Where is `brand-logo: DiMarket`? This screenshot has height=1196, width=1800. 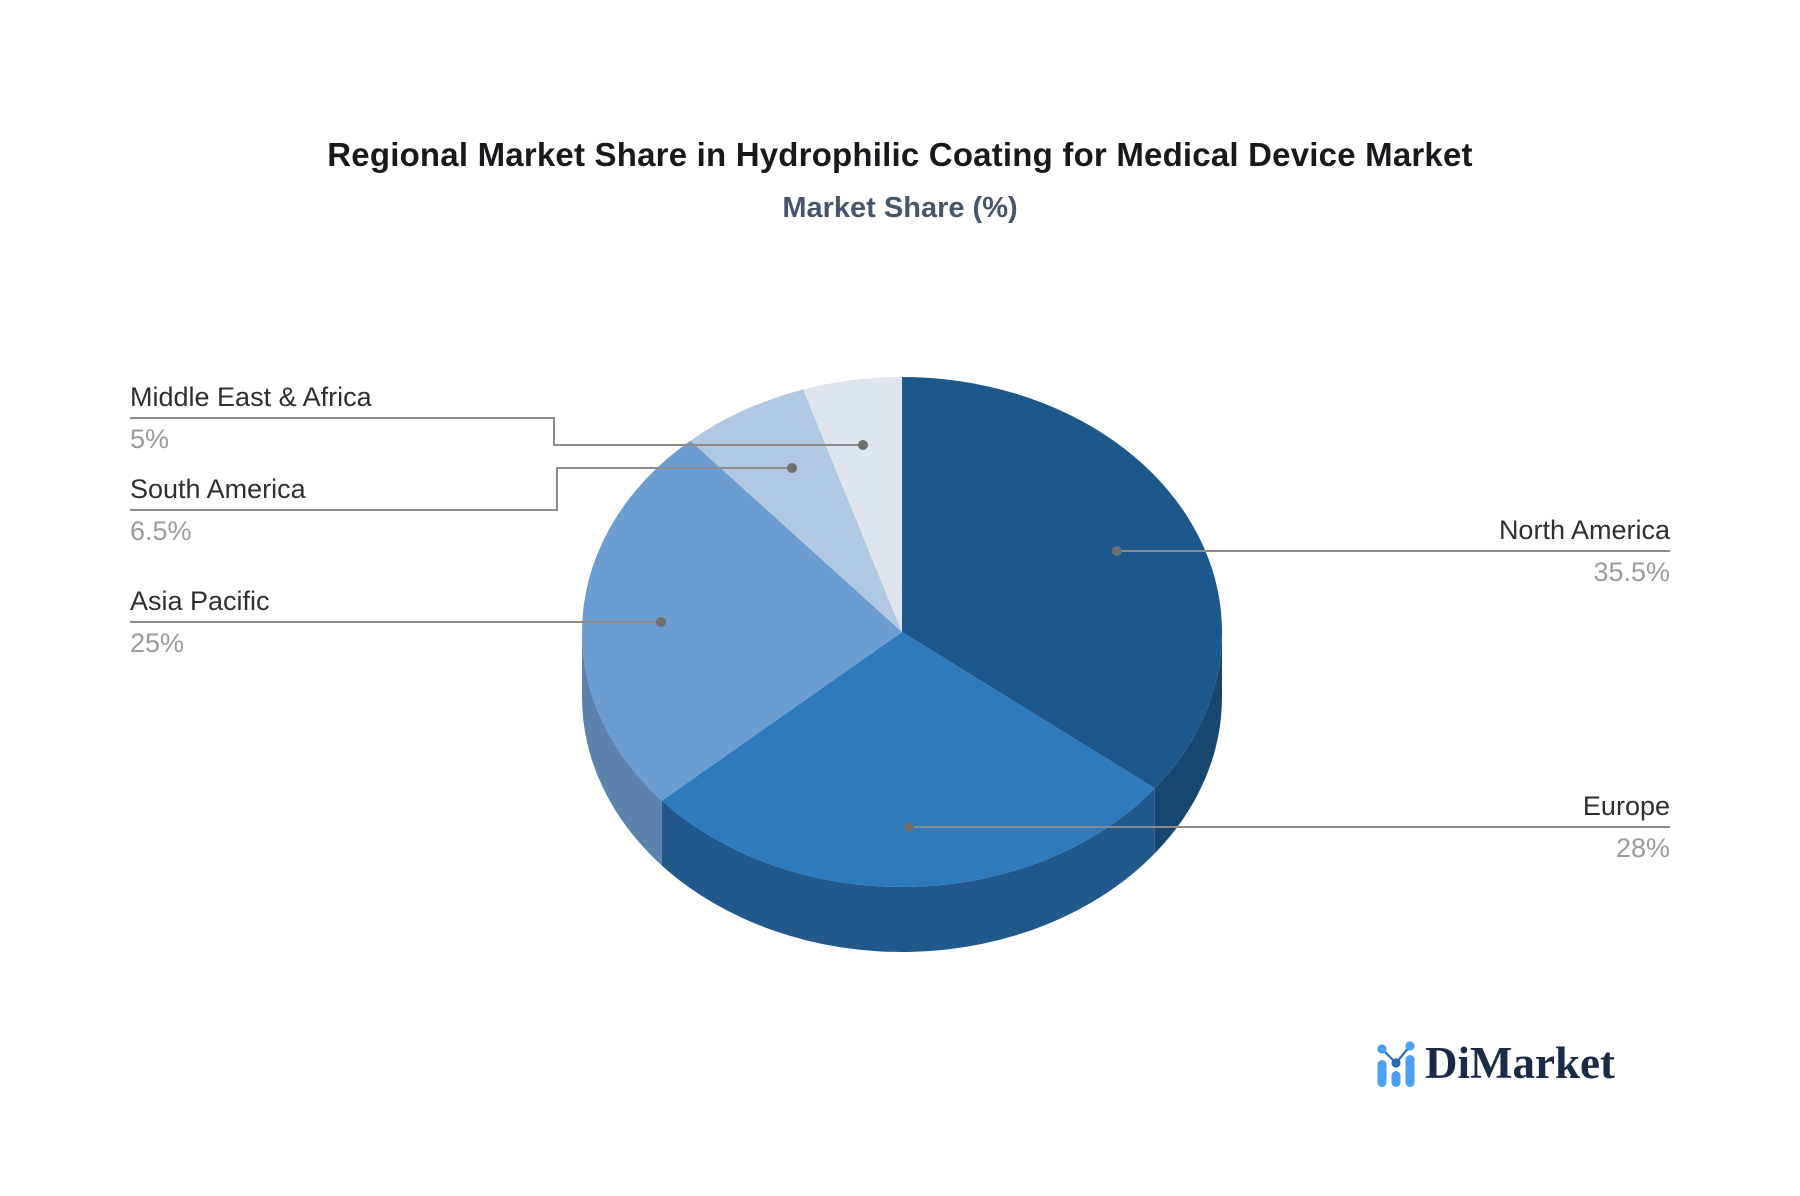 brand-logo: DiMarket is located at coordinates (1495, 1063).